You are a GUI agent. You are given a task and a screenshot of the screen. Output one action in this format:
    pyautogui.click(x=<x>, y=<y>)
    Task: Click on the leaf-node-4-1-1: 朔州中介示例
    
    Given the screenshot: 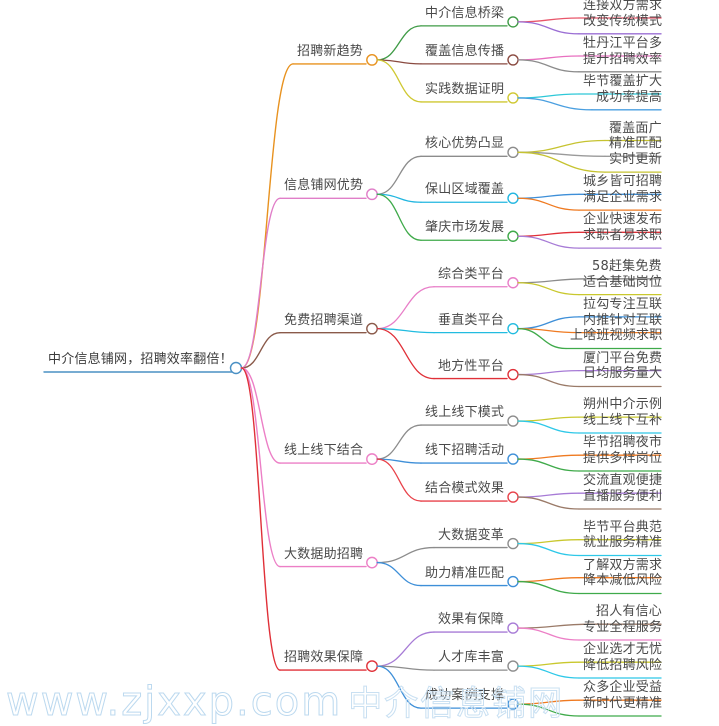 What is the action you would take?
    pyautogui.click(x=622, y=405)
    